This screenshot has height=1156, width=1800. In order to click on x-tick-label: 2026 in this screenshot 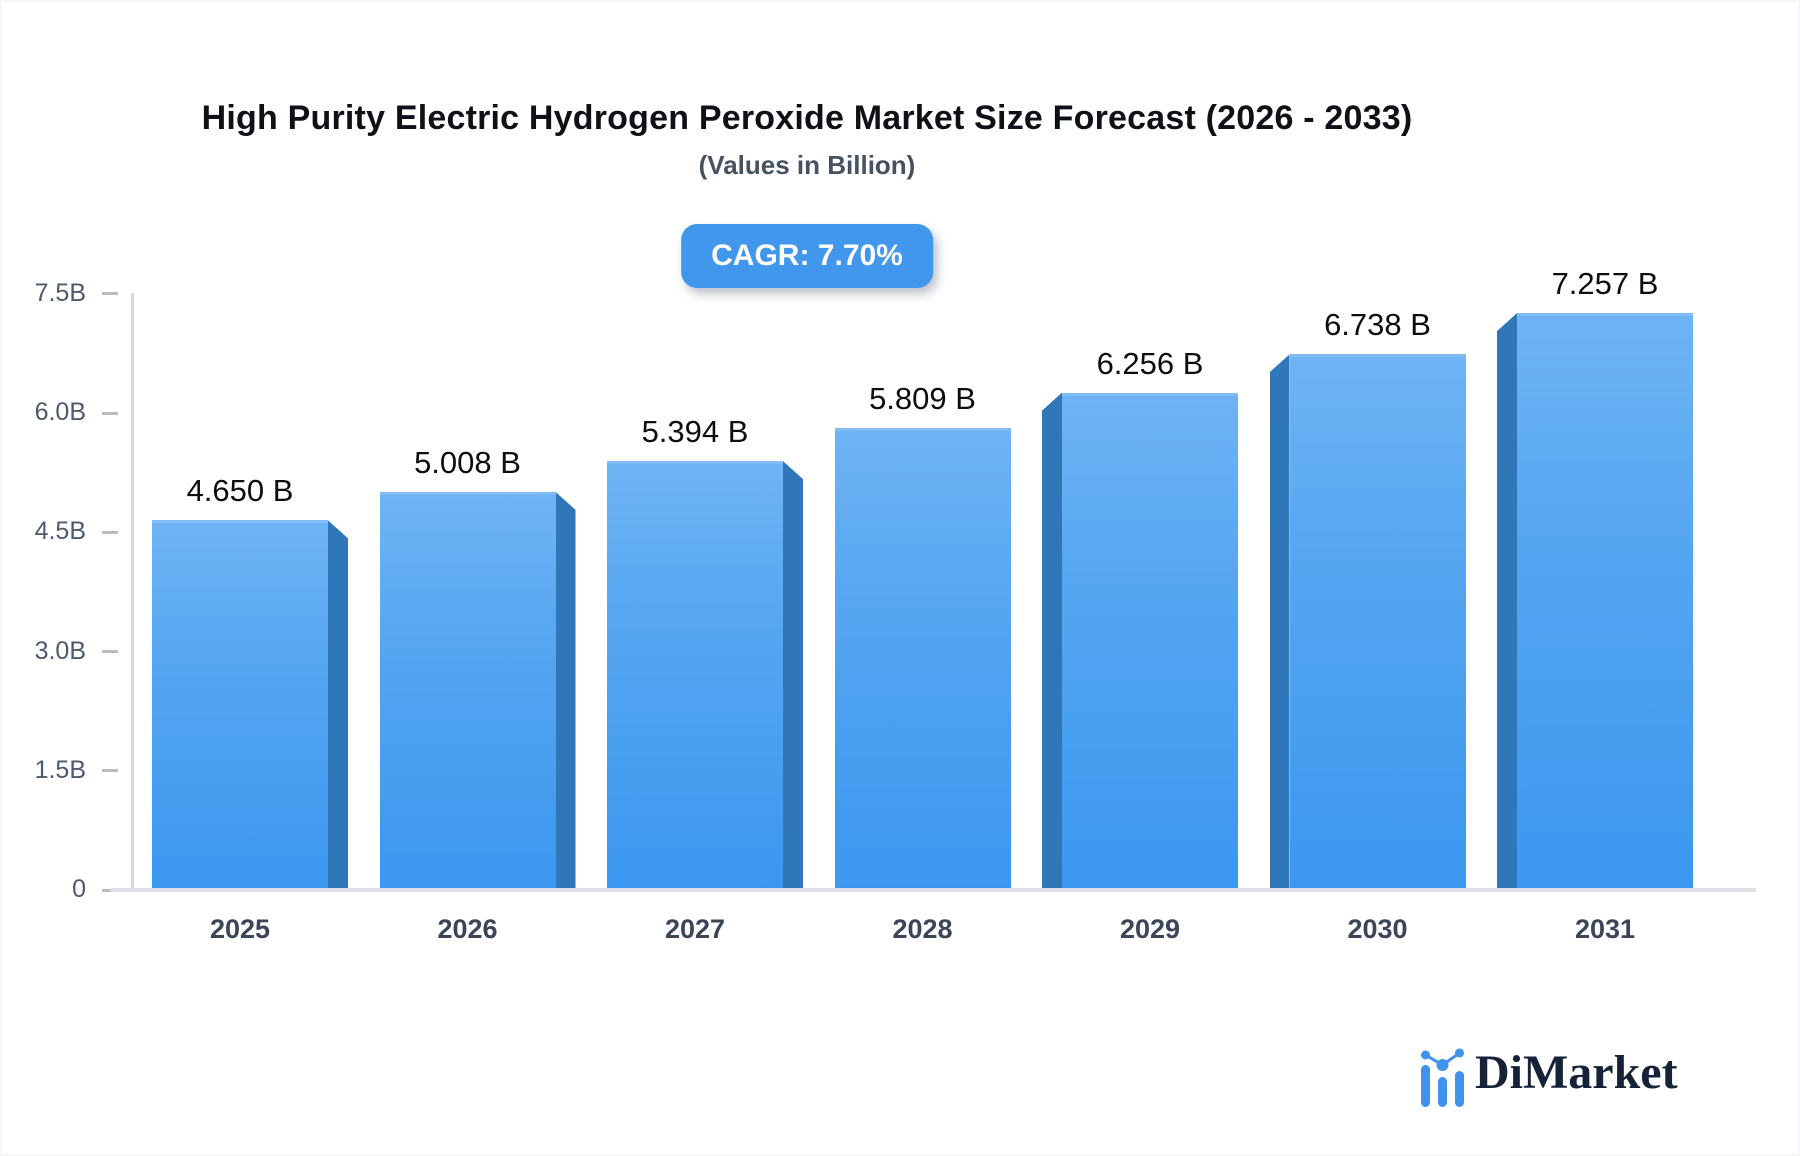, I will do `click(467, 929)`.